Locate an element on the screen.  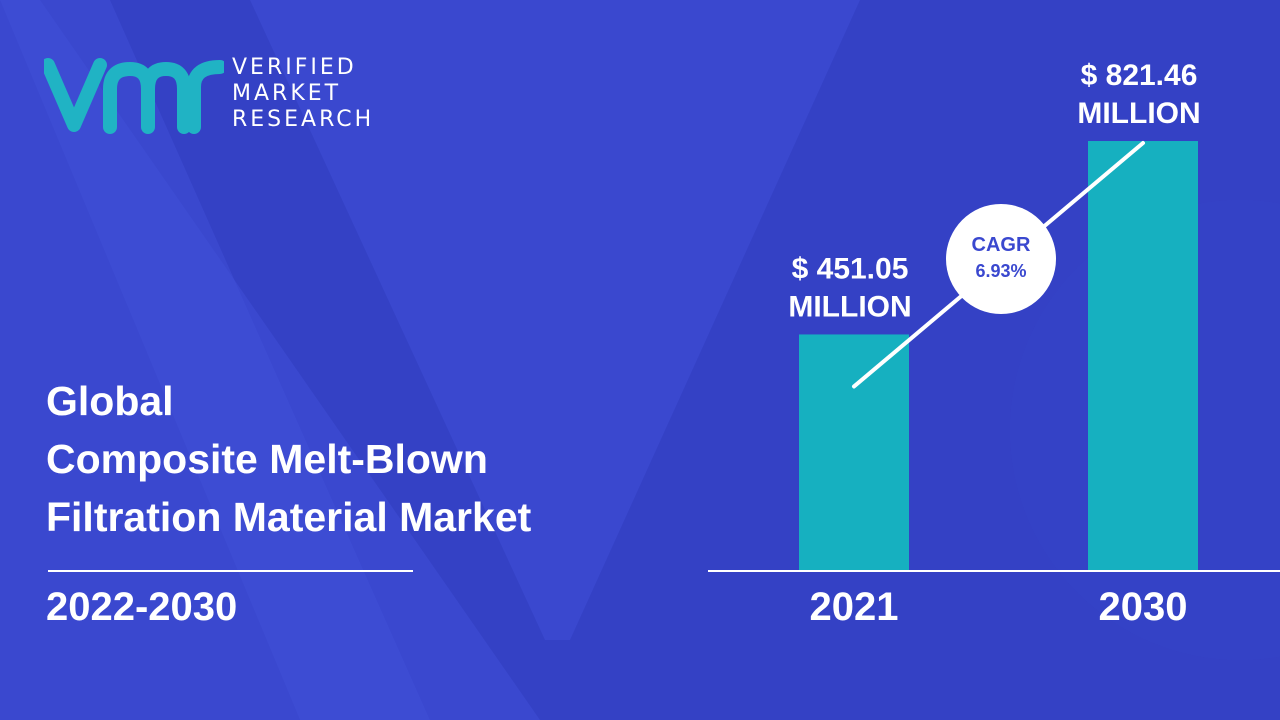
x-tick-label-2021: 2021 is located at coordinates (854, 607).